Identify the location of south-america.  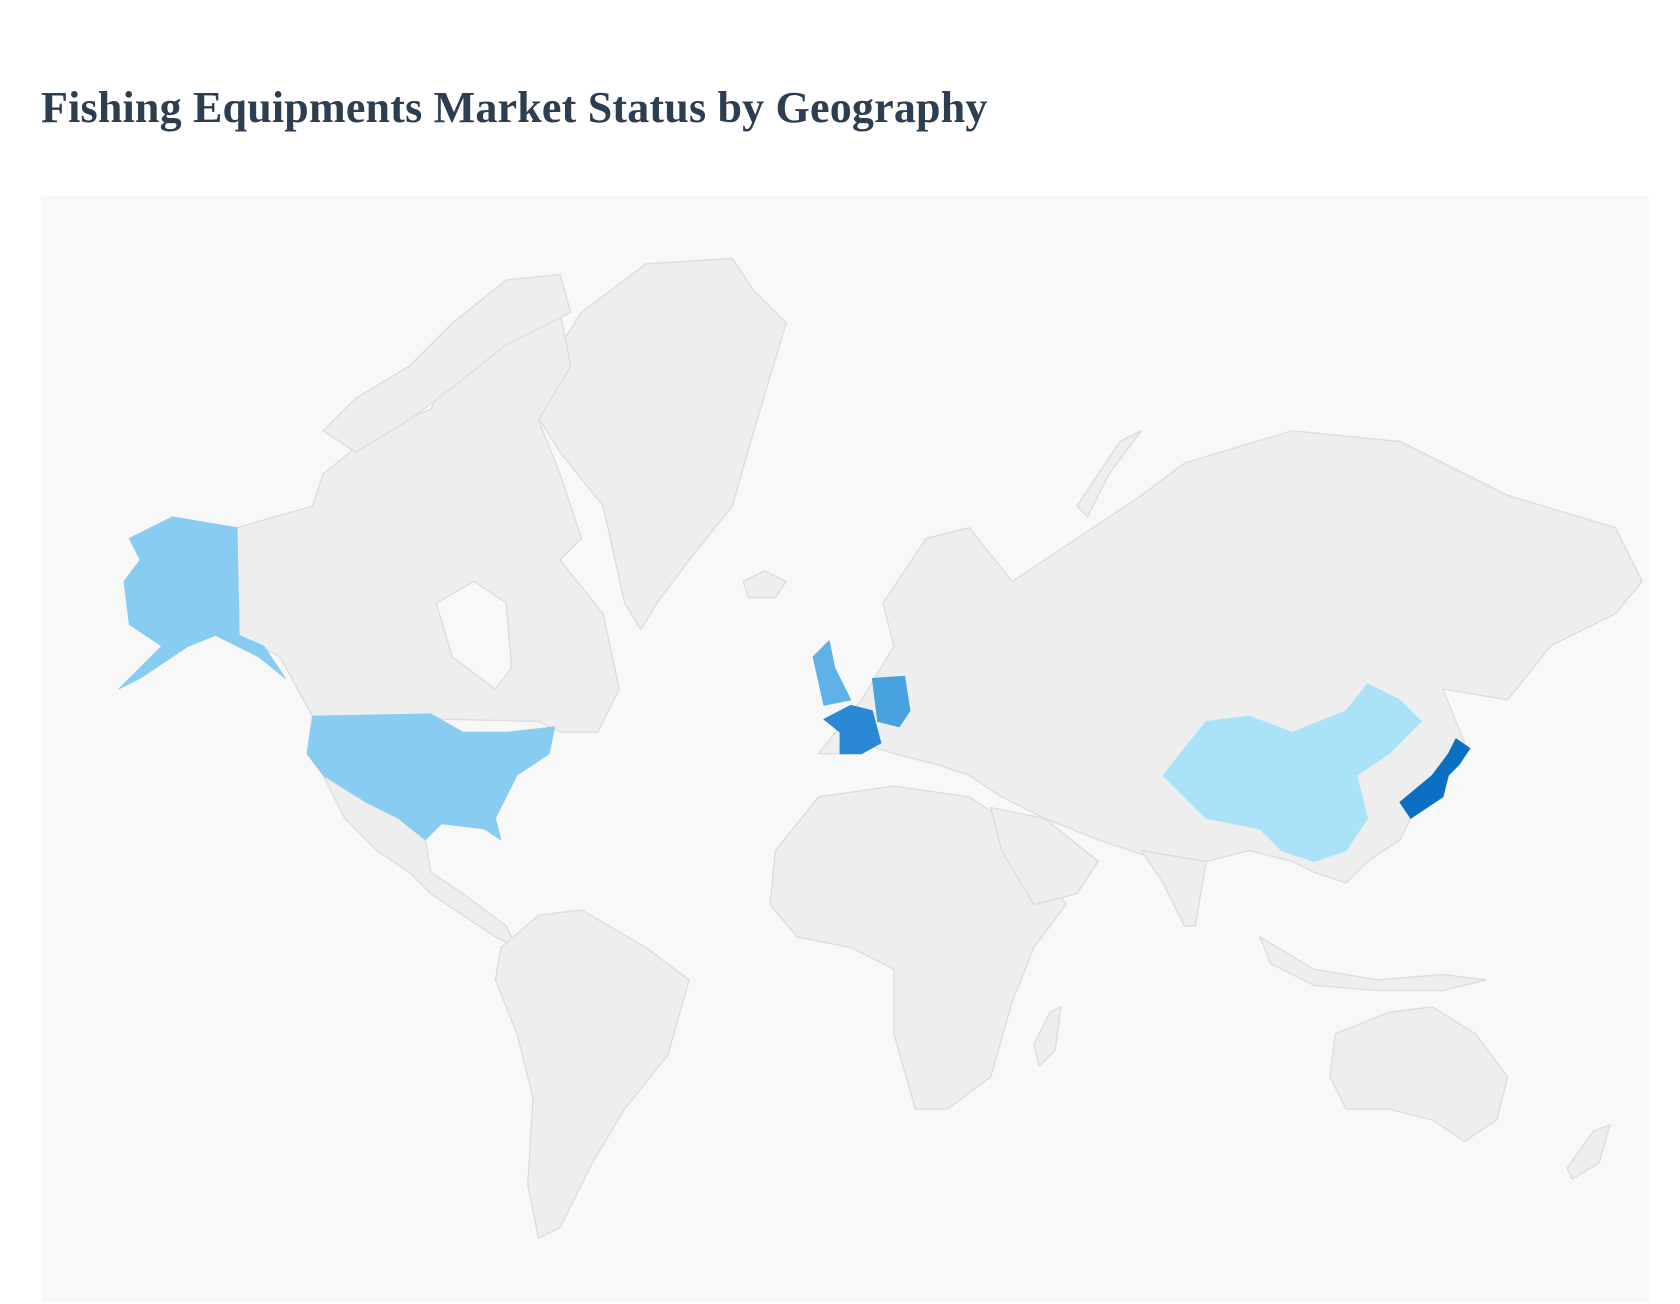
(592, 1074).